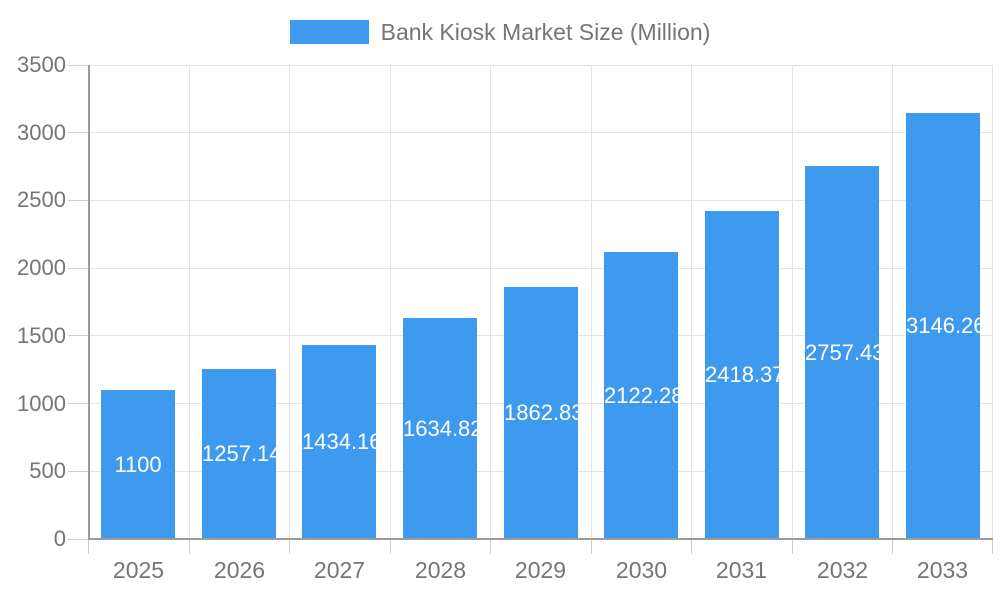 This screenshot has width=1000, height=600. What do you see at coordinates (329, 32) in the screenshot?
I see `legend-swatch` at bounding box center [329, 32].